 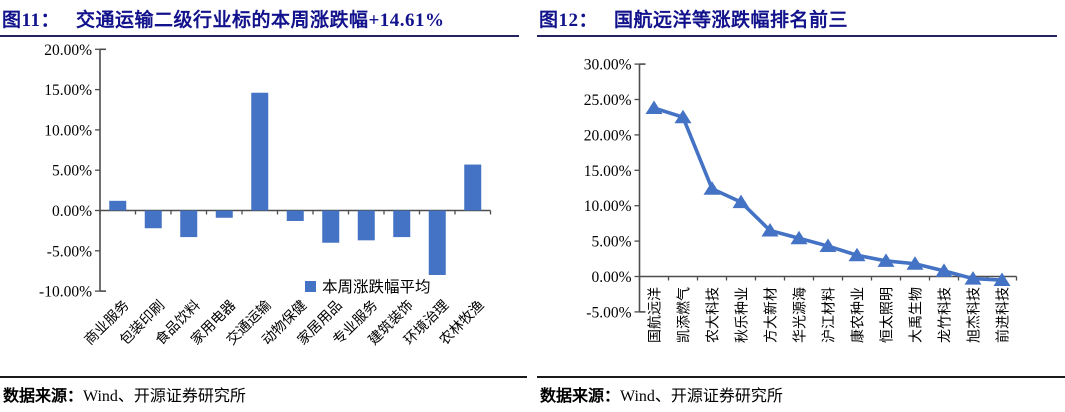 I want to click on svg-text: 国航远洋, so click(x=656, y=315).